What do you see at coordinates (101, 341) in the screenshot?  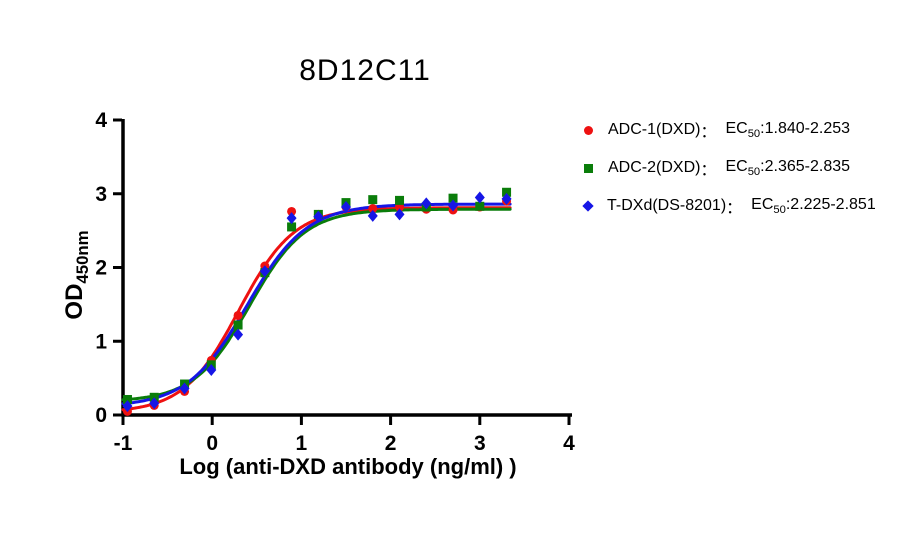 I see `y-tick-label: 1` at bounding box center [101, 341].